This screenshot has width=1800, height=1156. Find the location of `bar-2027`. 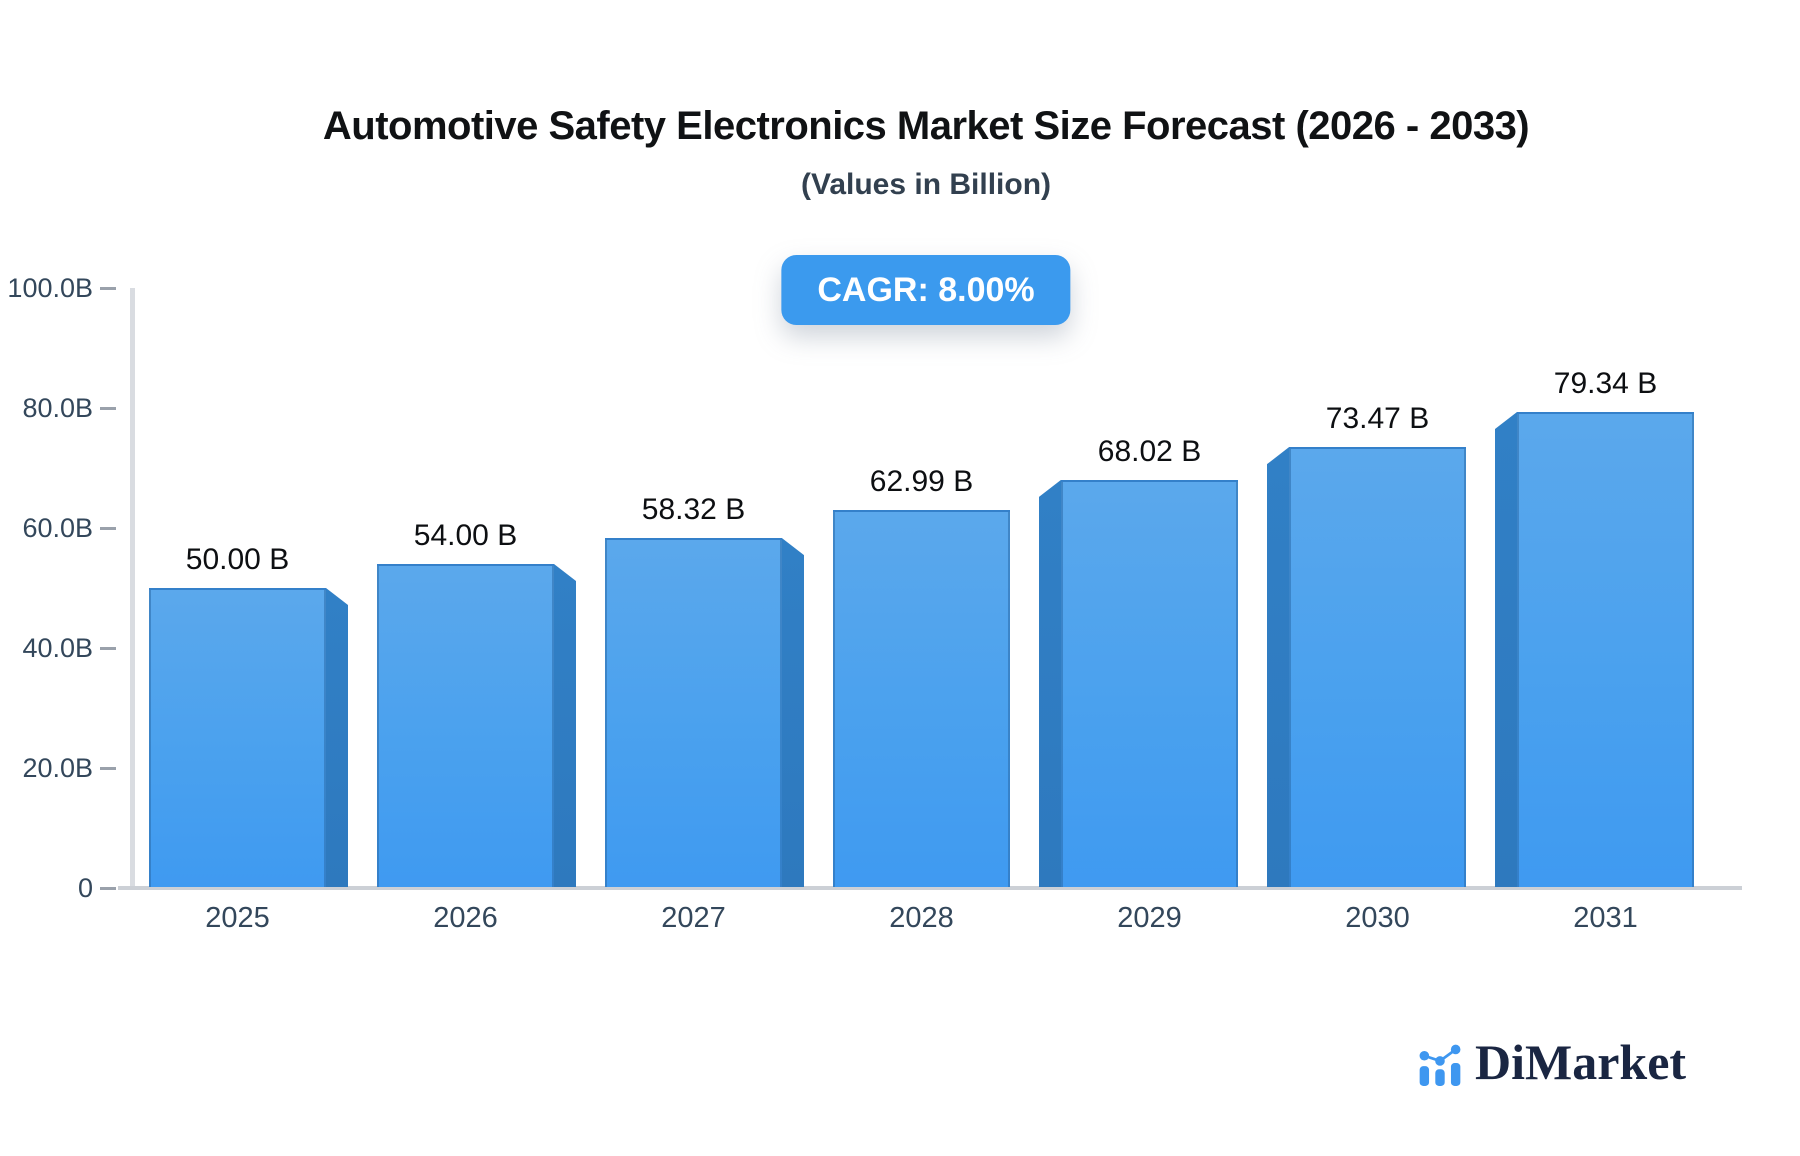

bar-2027 is located at coordinates (693, 712).